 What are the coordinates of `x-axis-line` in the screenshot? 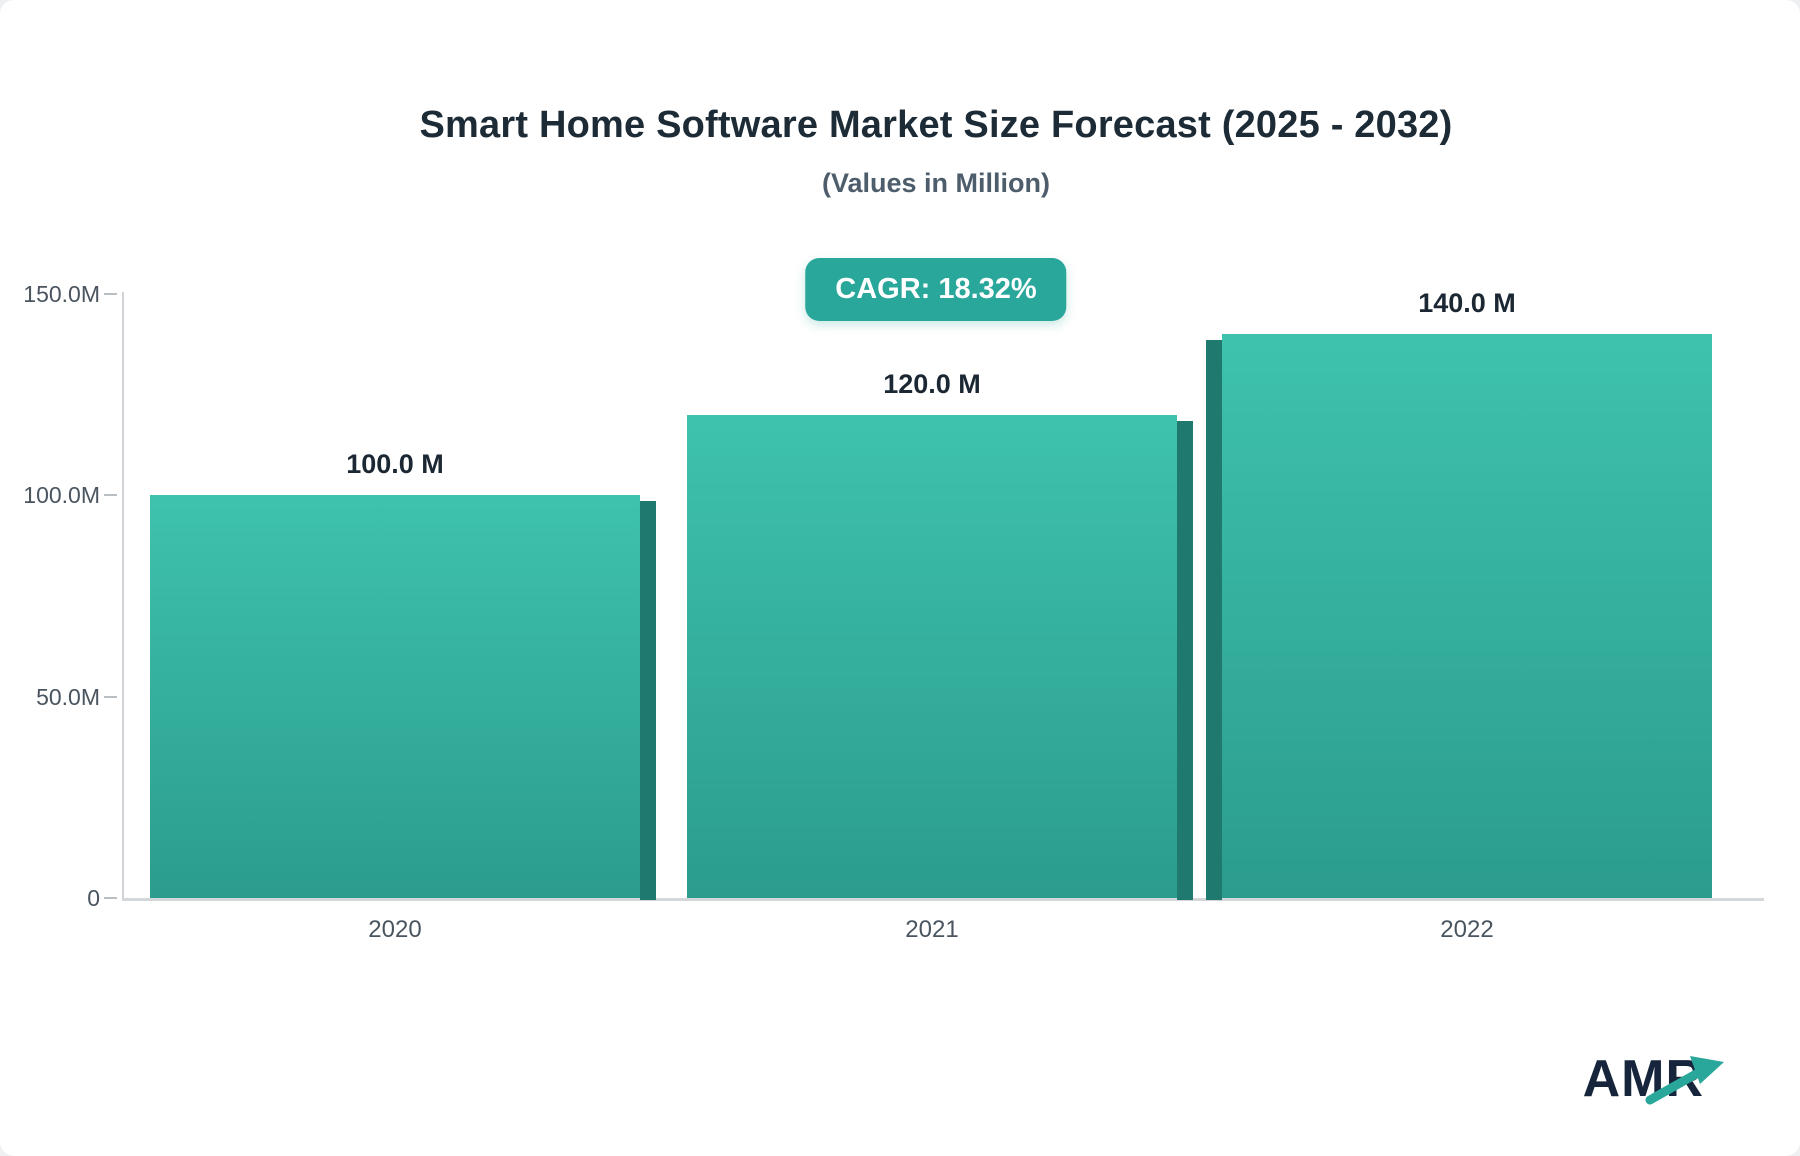 It's located at (943, 899).